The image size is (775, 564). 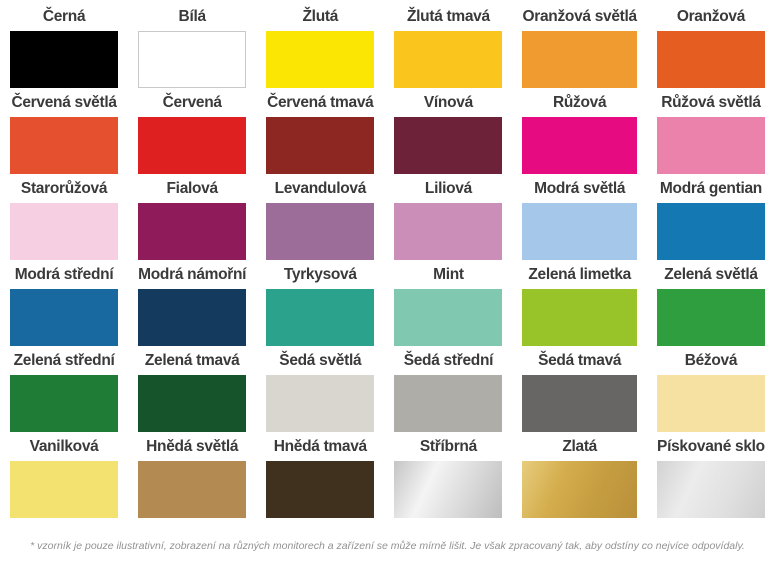 I want to click on swatch-cell: Šedá světlá, so click(x=320, y=389).